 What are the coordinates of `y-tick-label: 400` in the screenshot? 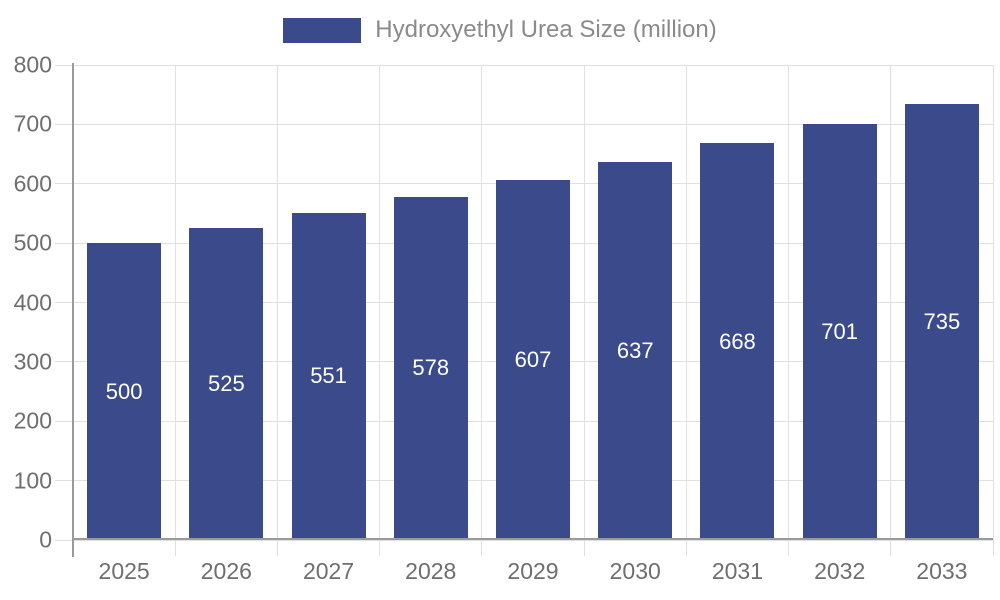 It's located at (32, 302).